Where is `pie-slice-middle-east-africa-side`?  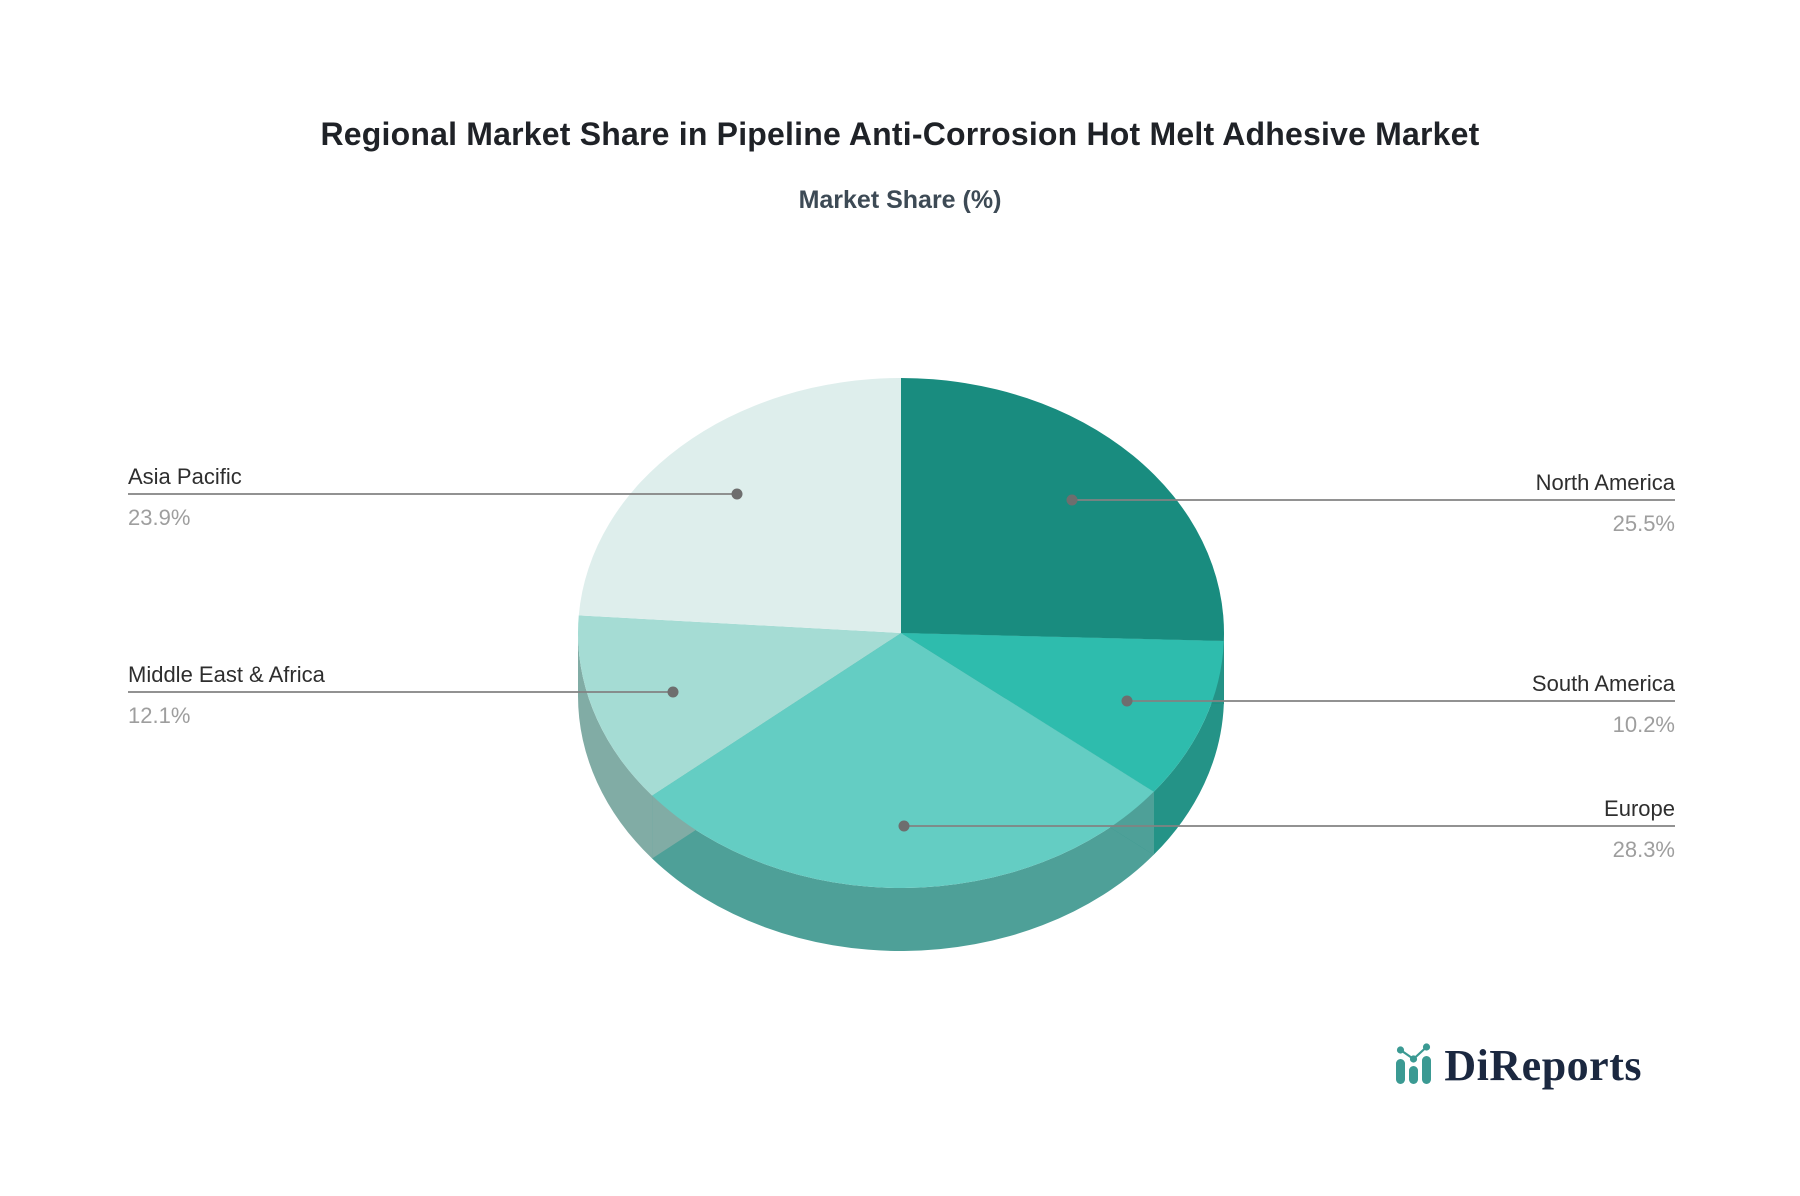
pie-slice-middle-east-africa-side is located at coordinates (615, 746).